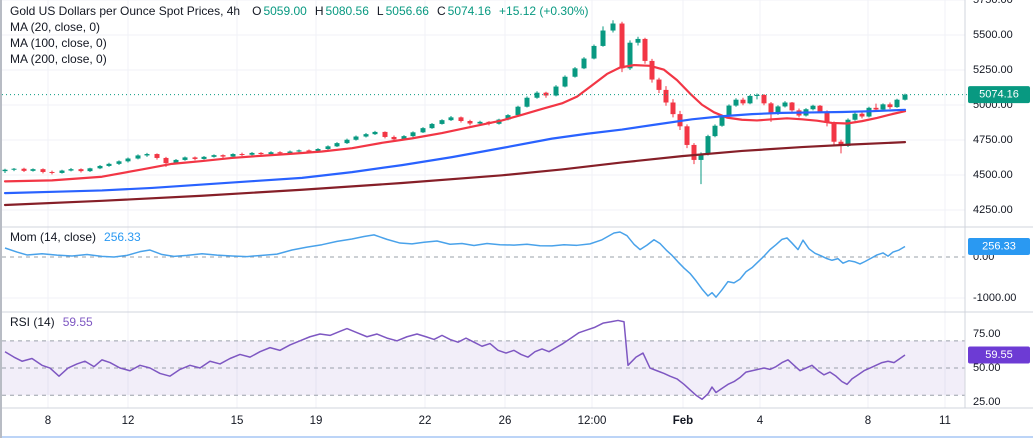  I want to click on bottom-bar, so click(517, 437).